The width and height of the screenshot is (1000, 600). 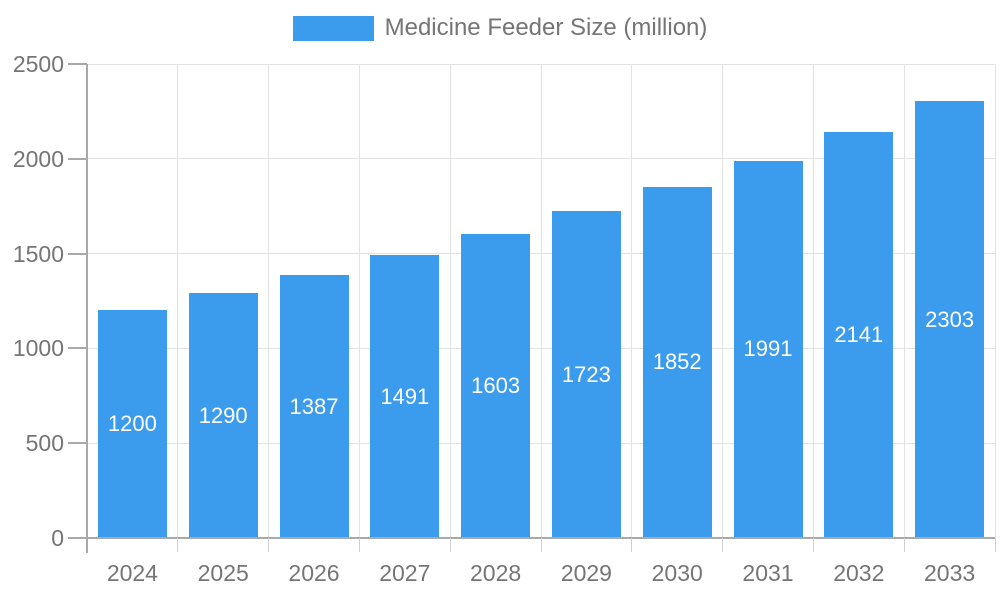 I want to click on x-tick-label-2025: 2025, so click(x=223, y=573).